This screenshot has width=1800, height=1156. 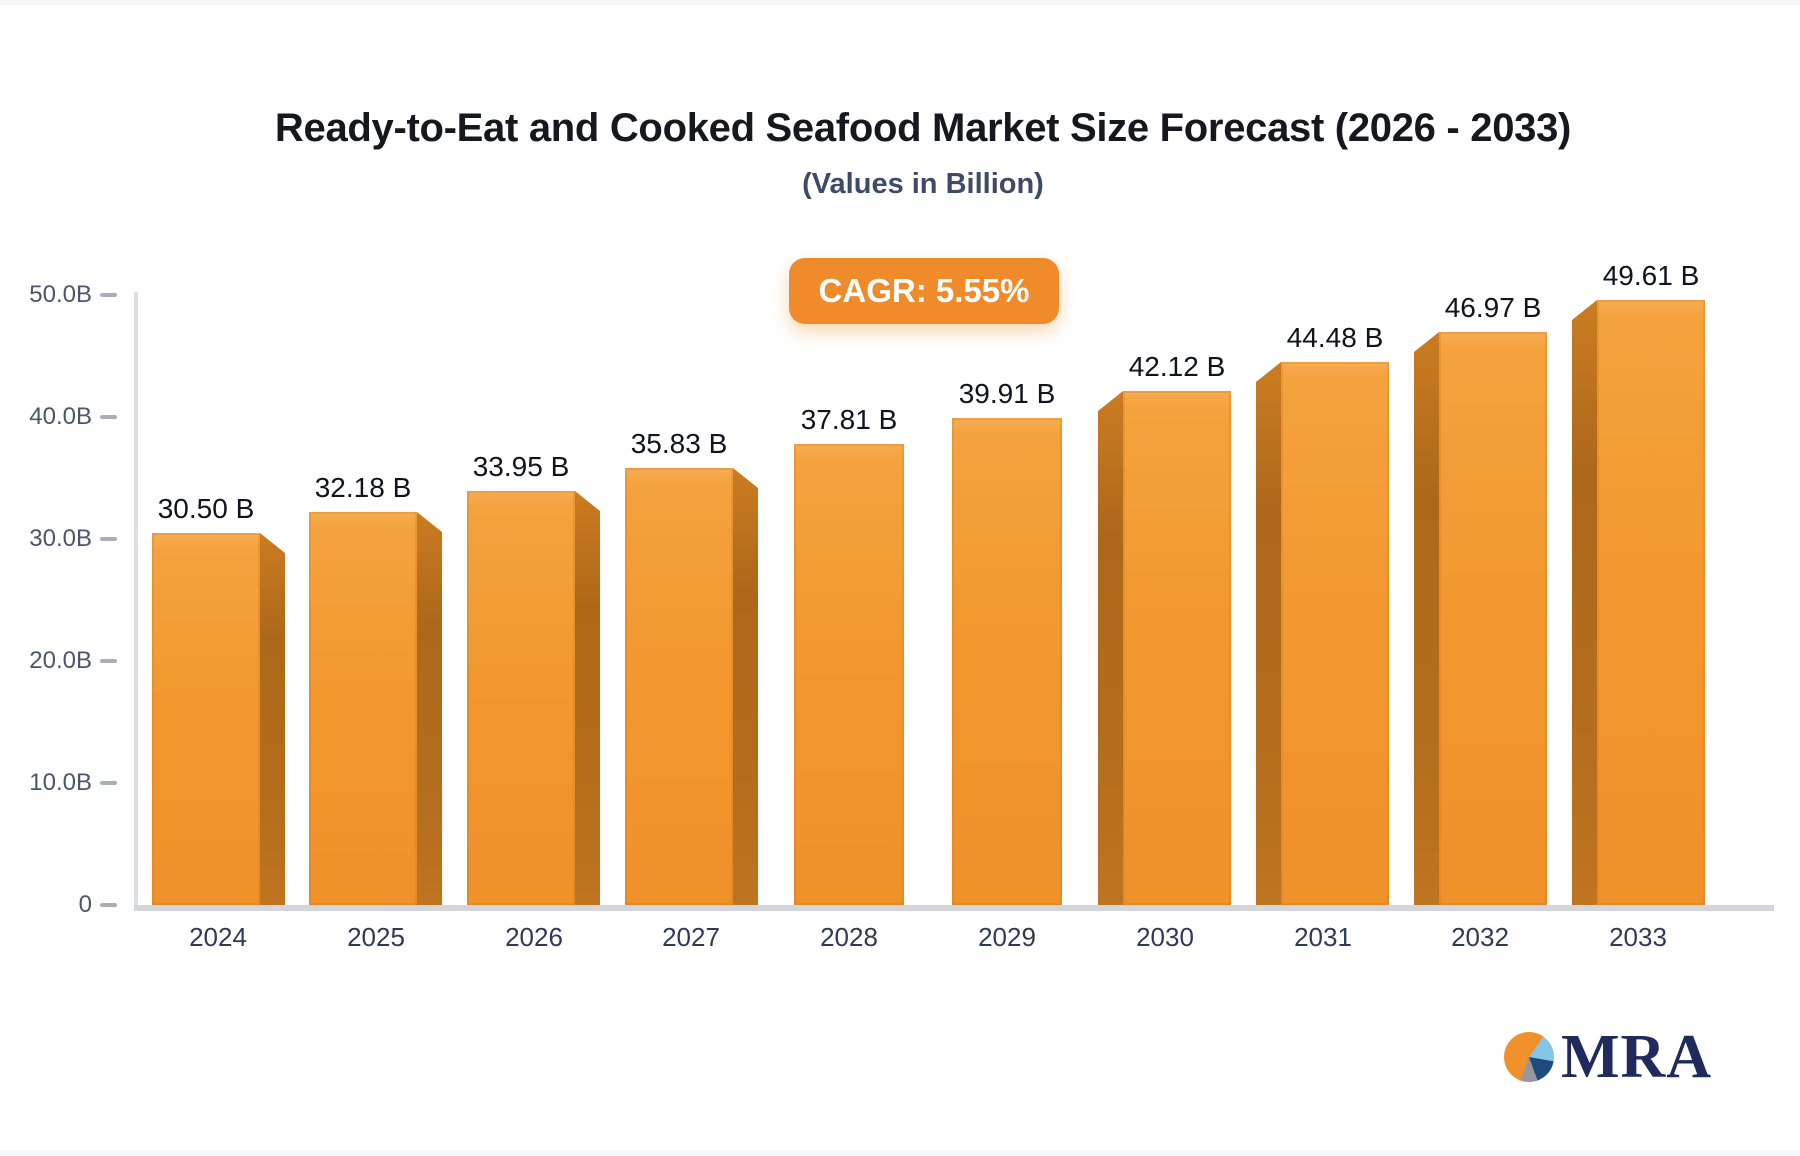 I want to click on x-tick-label-2024: 2024, so click(x=218, y=937).